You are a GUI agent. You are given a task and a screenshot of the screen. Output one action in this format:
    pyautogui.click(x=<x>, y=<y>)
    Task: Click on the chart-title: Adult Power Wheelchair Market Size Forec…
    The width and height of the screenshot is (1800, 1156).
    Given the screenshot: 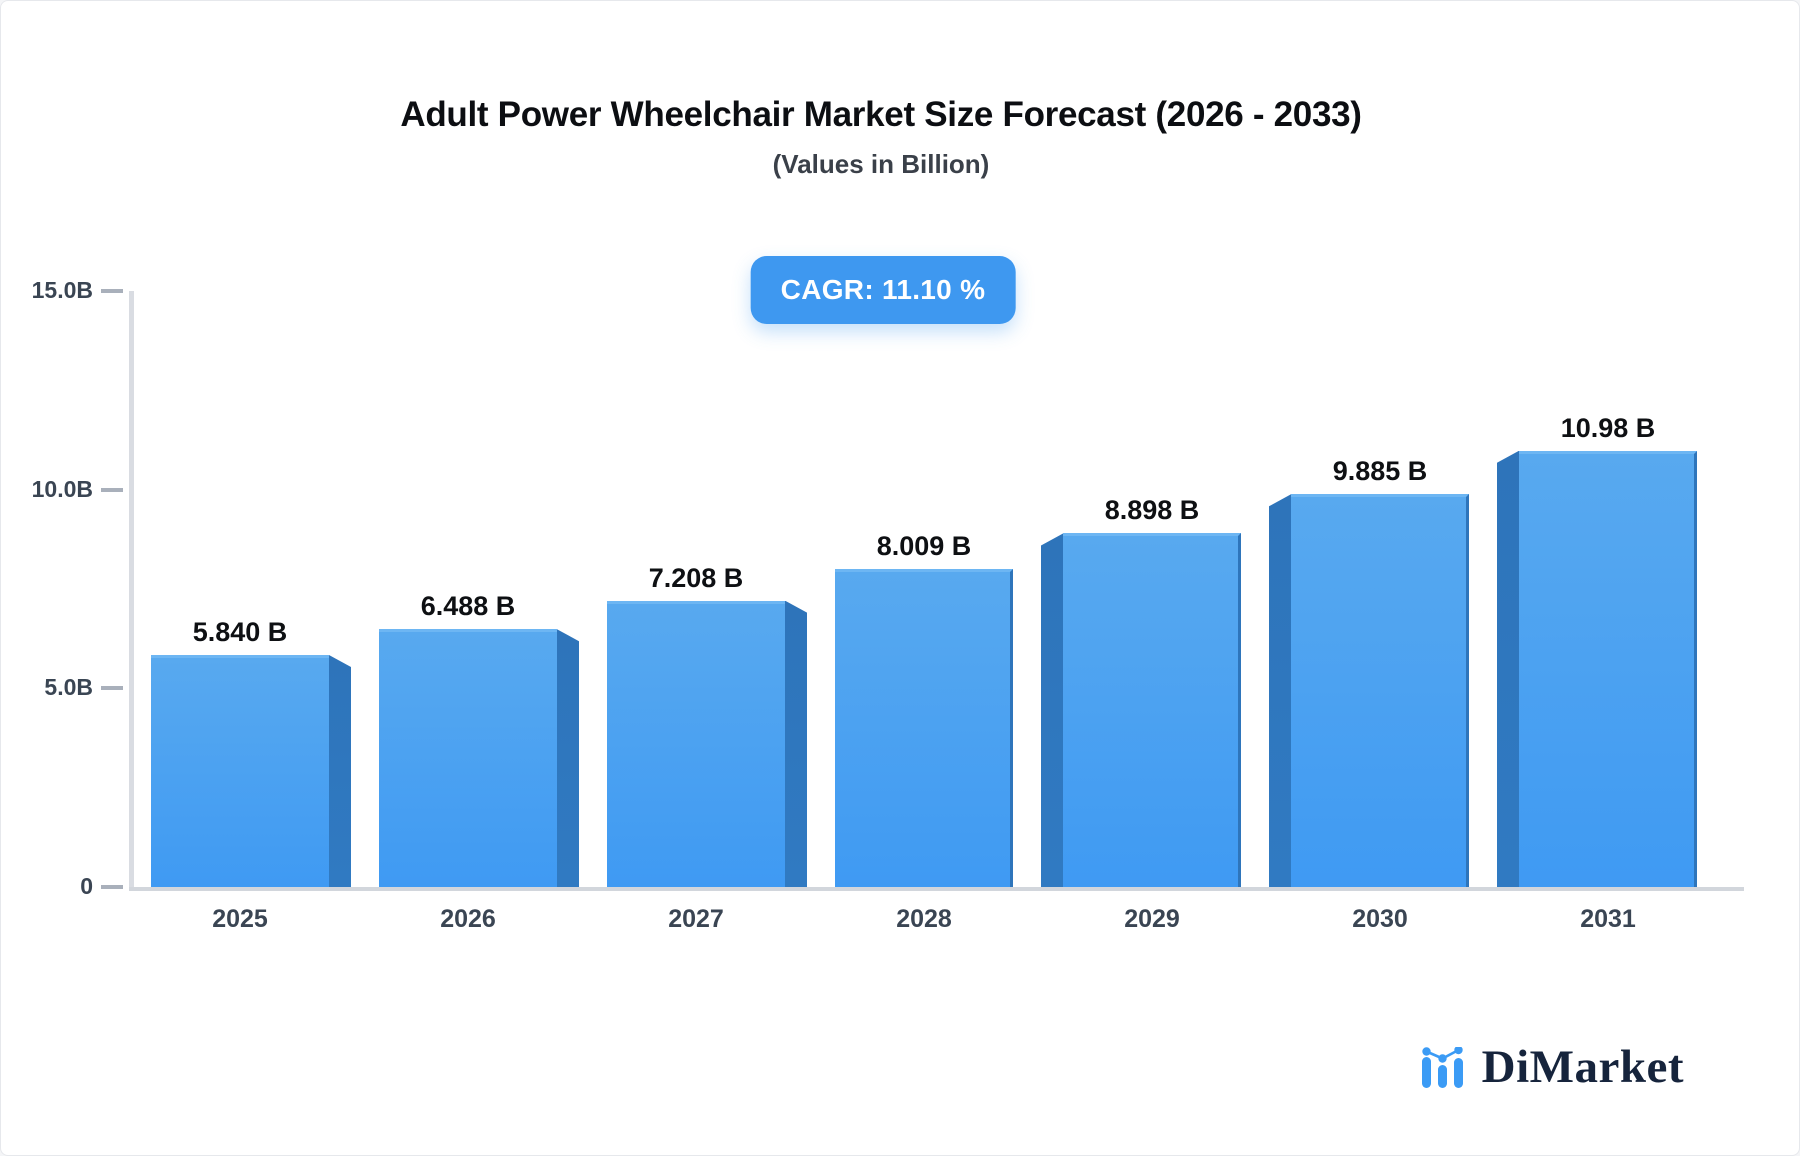 What is the action you would take?
    pyautogui.click(x=881, y=114)
    